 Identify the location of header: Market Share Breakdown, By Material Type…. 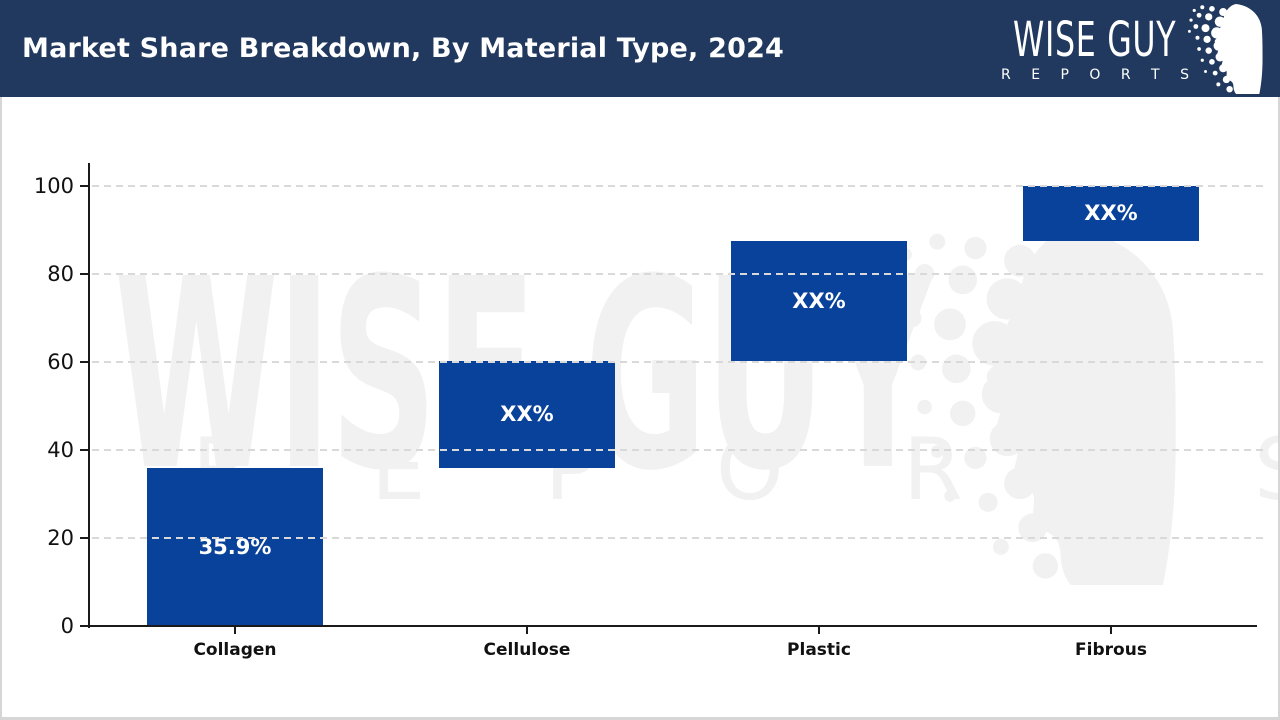
(640, 48).